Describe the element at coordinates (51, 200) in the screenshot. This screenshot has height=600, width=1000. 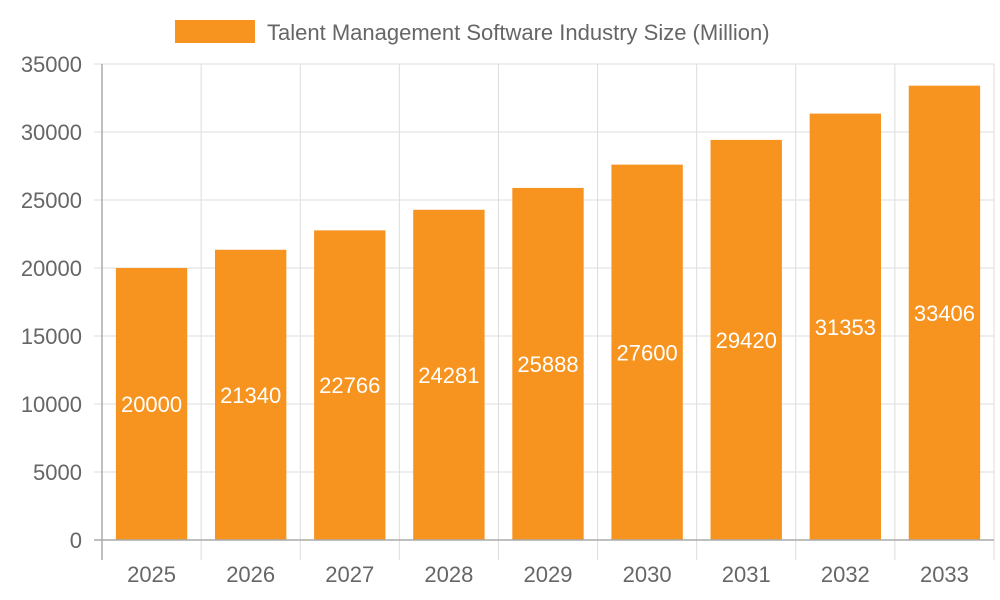
I see `y-tick-label: 25000` at that location.